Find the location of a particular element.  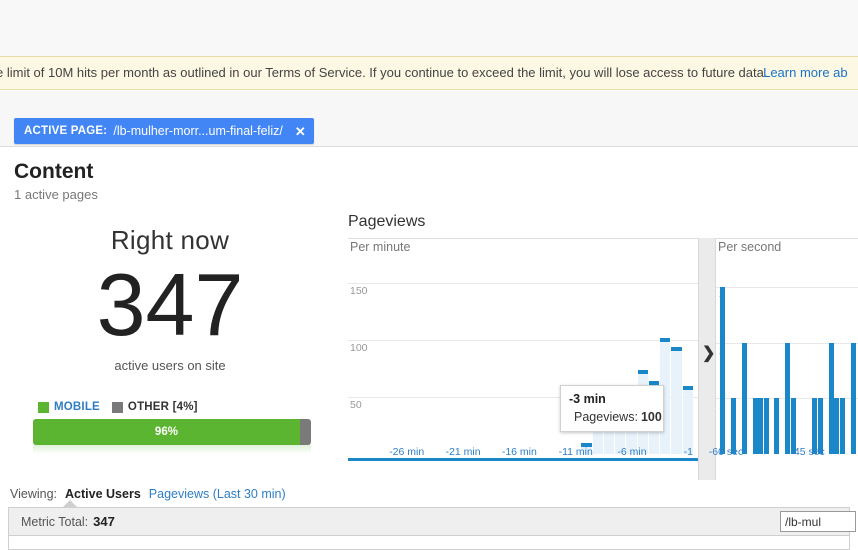

active-pages-count: 1 active pages is located at coordinates (56, 194).